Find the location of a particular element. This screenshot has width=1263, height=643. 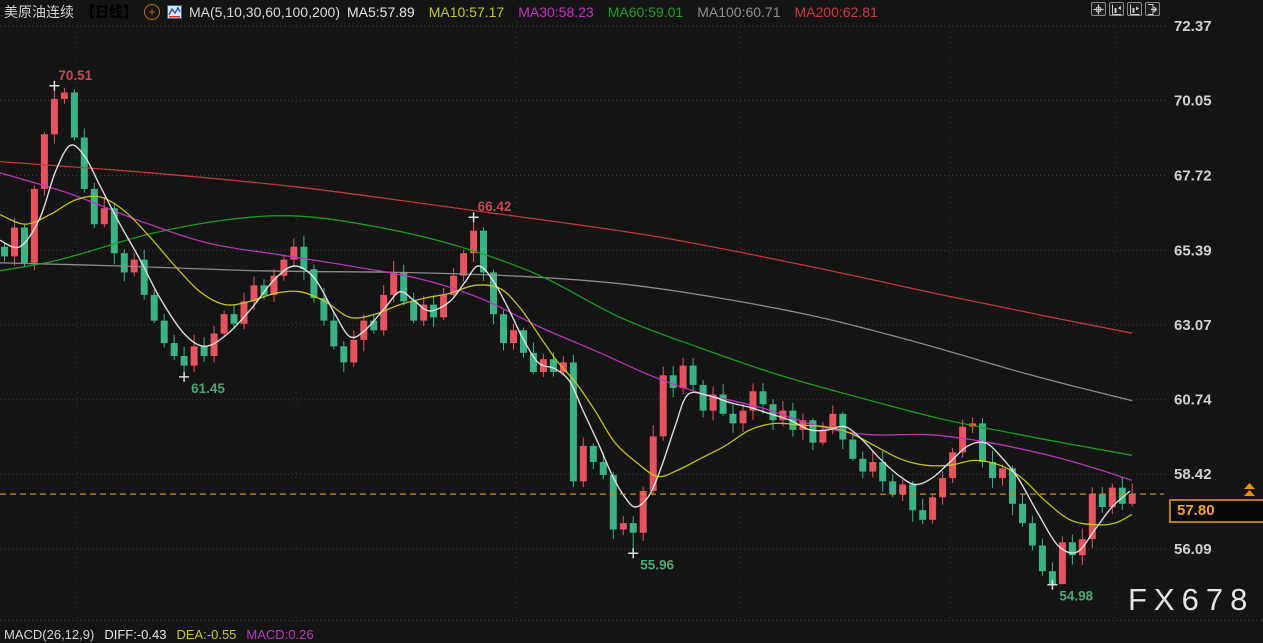

ma-value: MA30:58.23 is located at coordinates (556, 12).